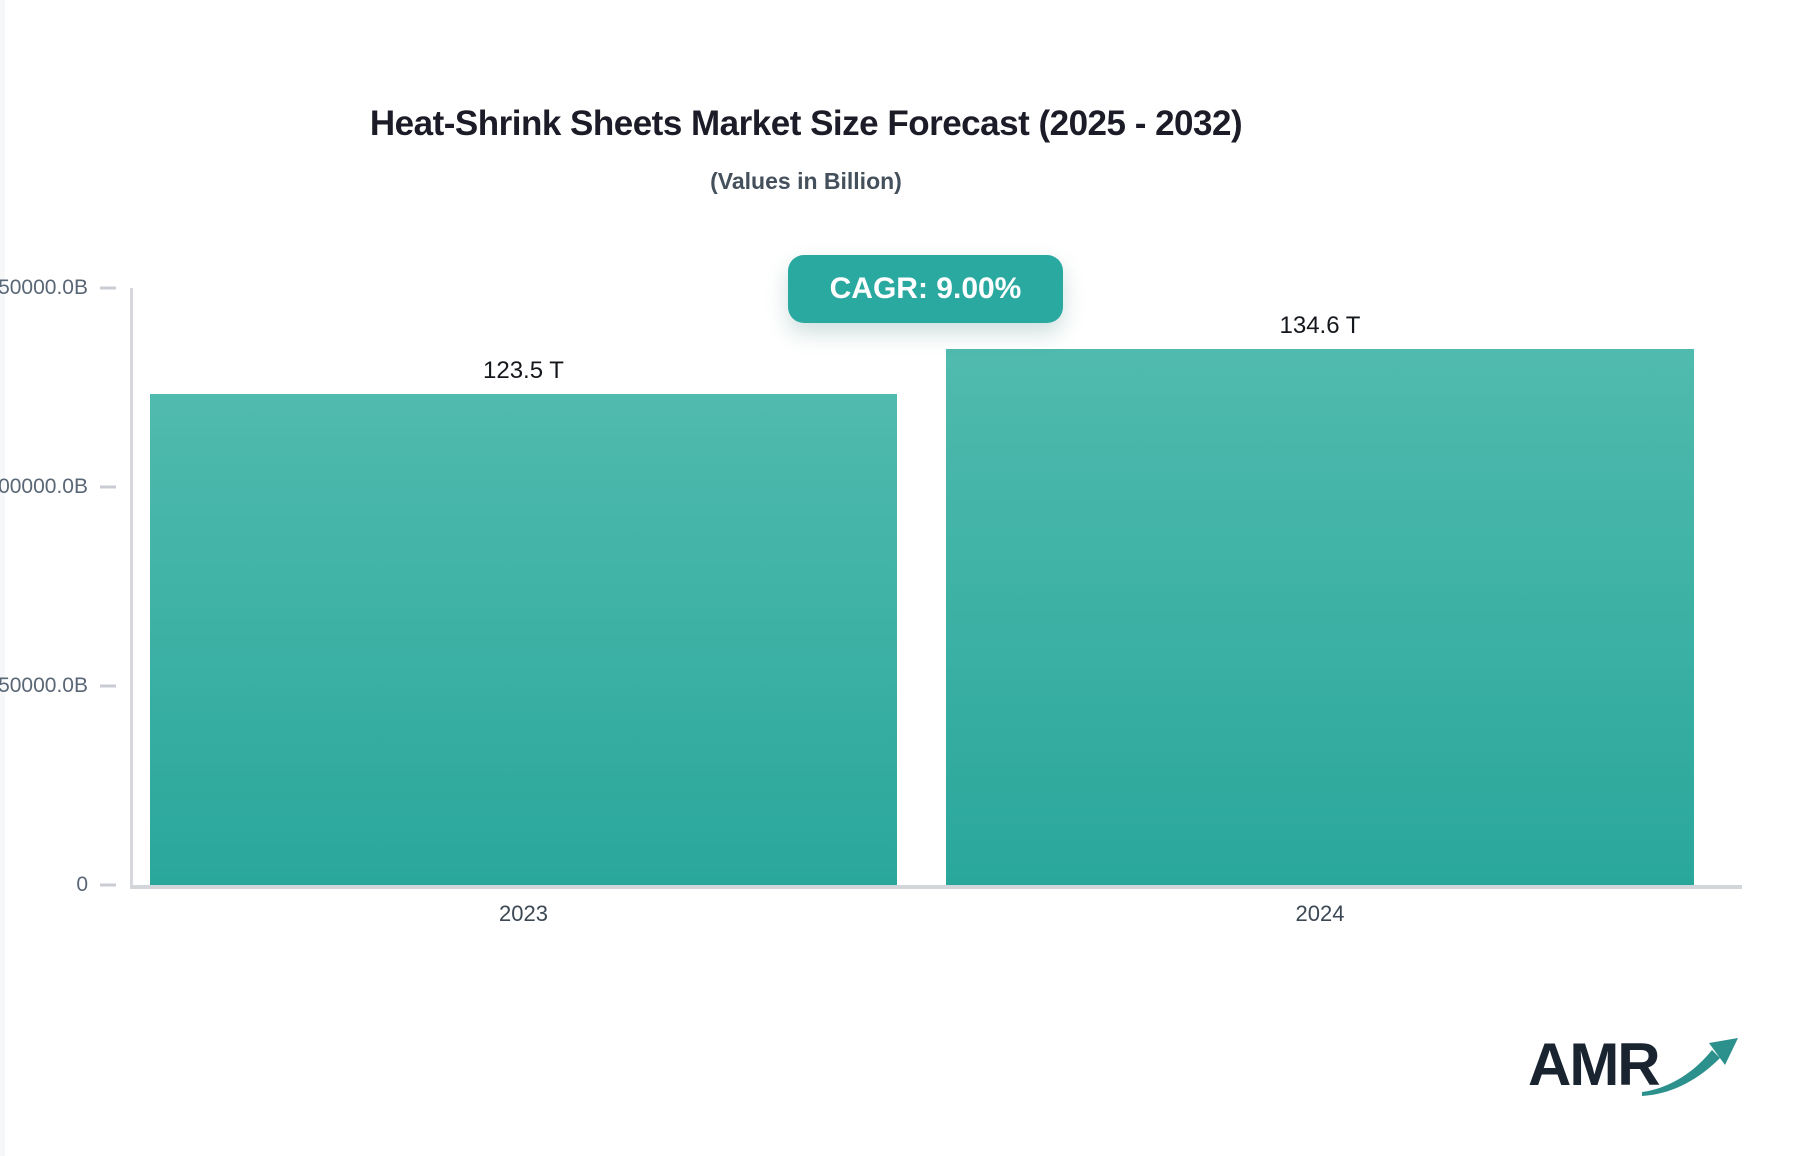 This screenshot has width=1800, height=1156. What do you see at coordinates (936, 887) in the screenshot?
I see `x-axis-line` at bounding box center [936, 887].